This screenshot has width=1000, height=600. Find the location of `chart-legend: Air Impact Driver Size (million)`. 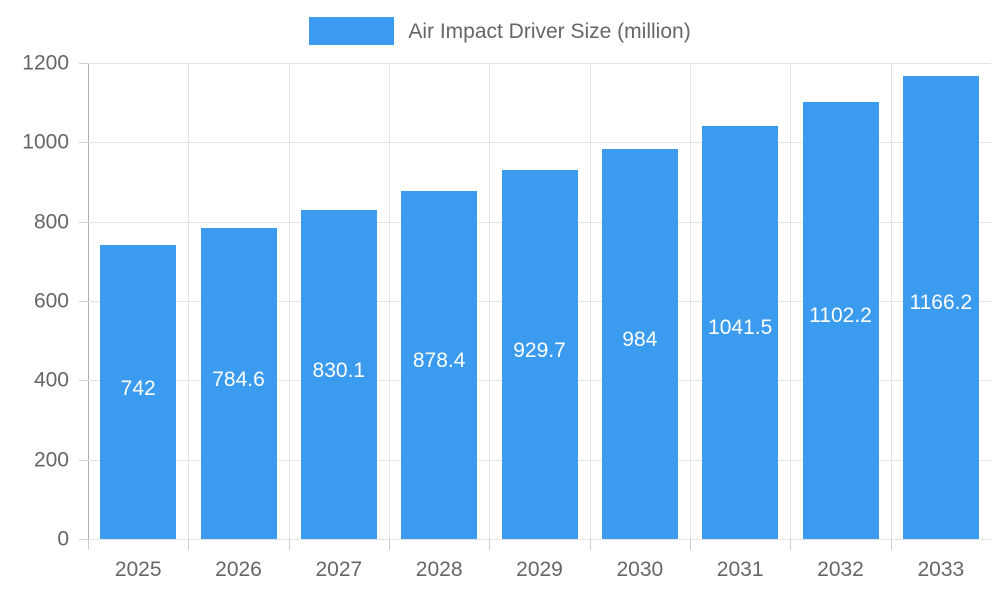

chart-legend: Air Impact Driver Size (million) is located at coordinates (500, 31).